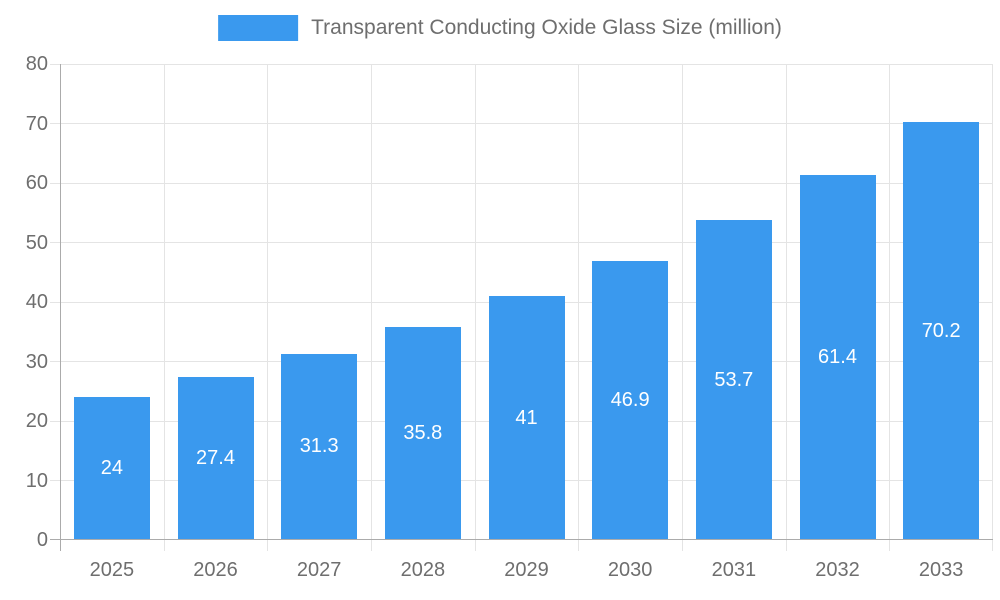 The width and height of the screenshot is (1000, 600). What do you see at coordinates (526, 570) in the screenshot?
I see `x-axis-tick-label: 2029` at bounding box center [526, 570].